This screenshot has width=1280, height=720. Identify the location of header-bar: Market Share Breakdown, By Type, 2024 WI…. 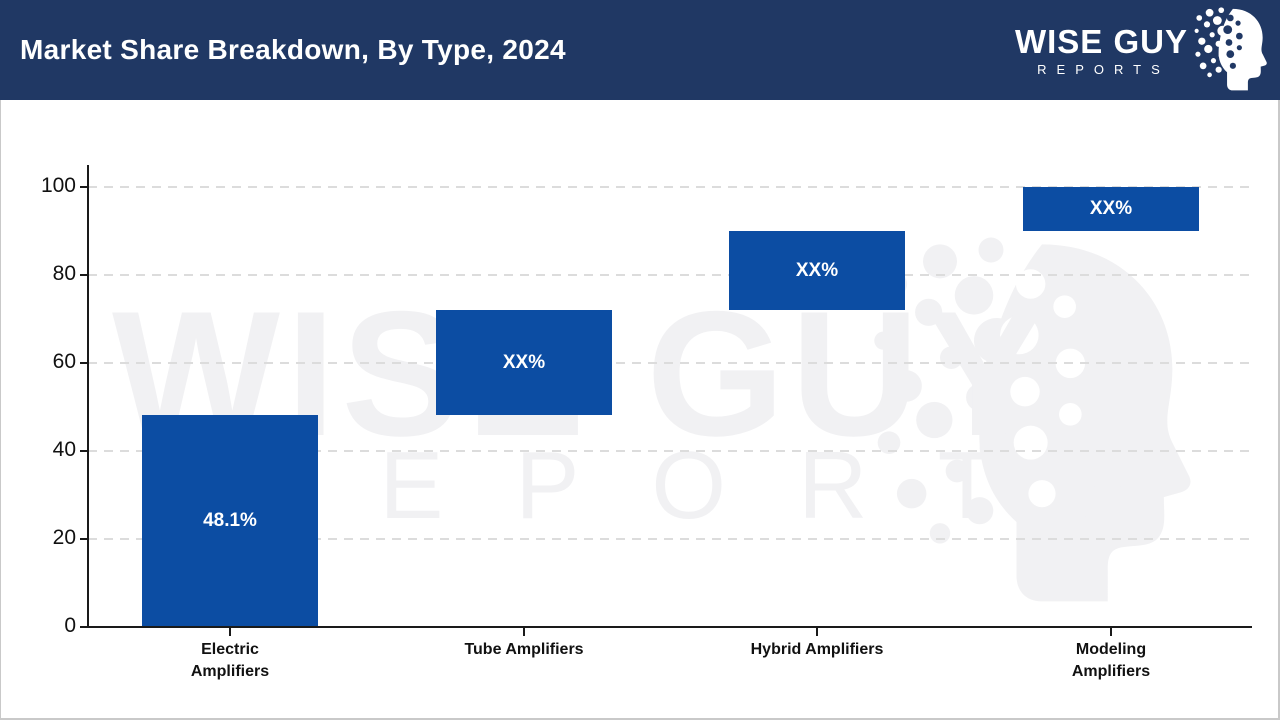
(640, 50).